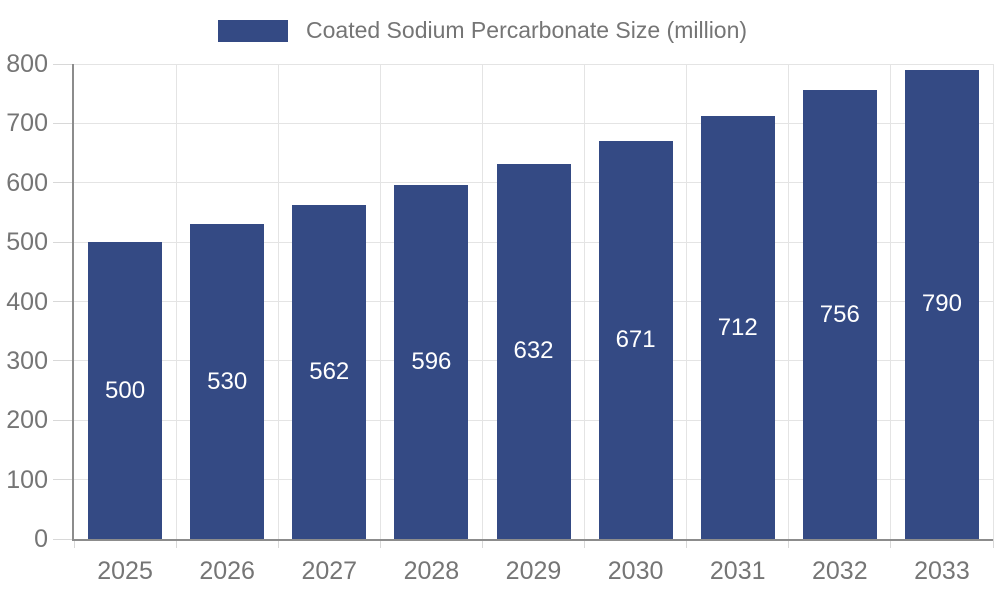 The image size is (1000, 600). I want to click on bar-value-label: 671, so click(635, 339).